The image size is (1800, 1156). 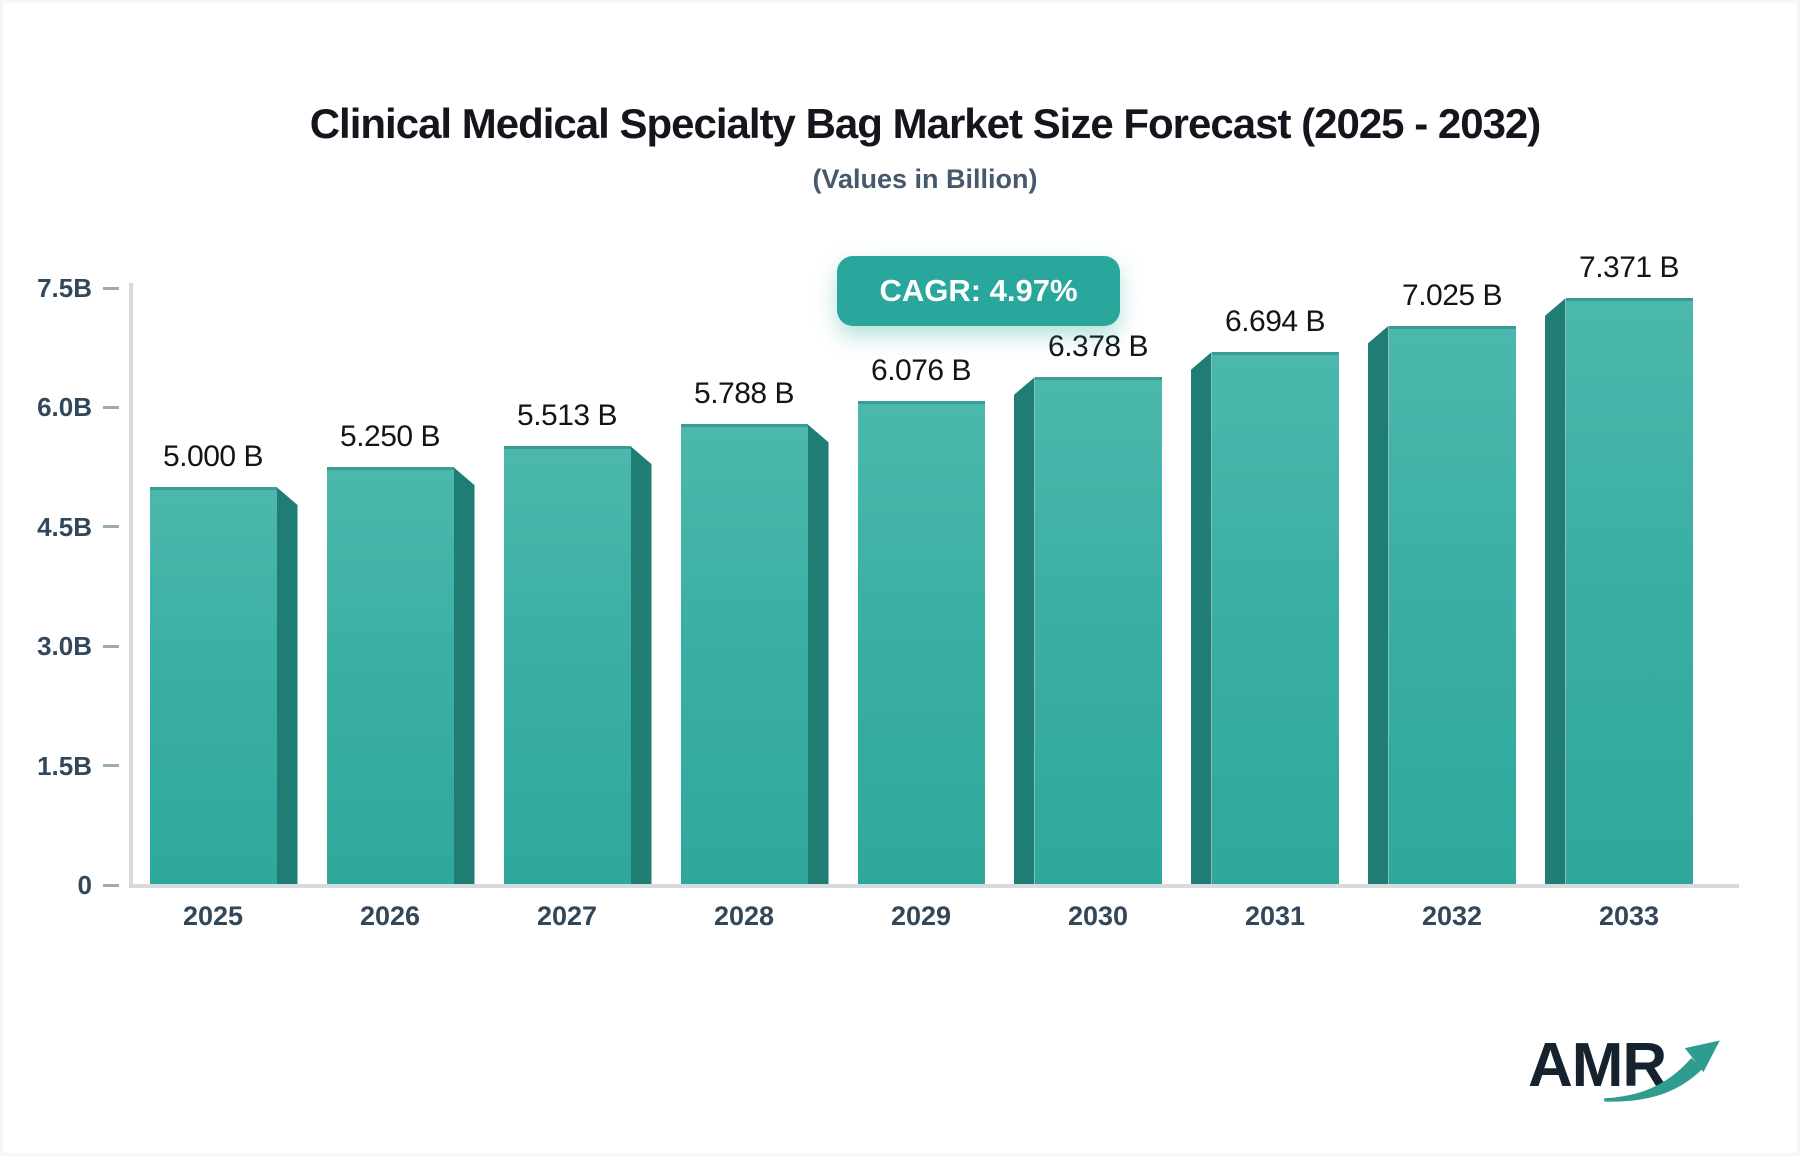 What do you see at coordinates (567, 416) in the screenshot?
I see `bar-value-label: 5.513 B` at bounding box center [567, 416].